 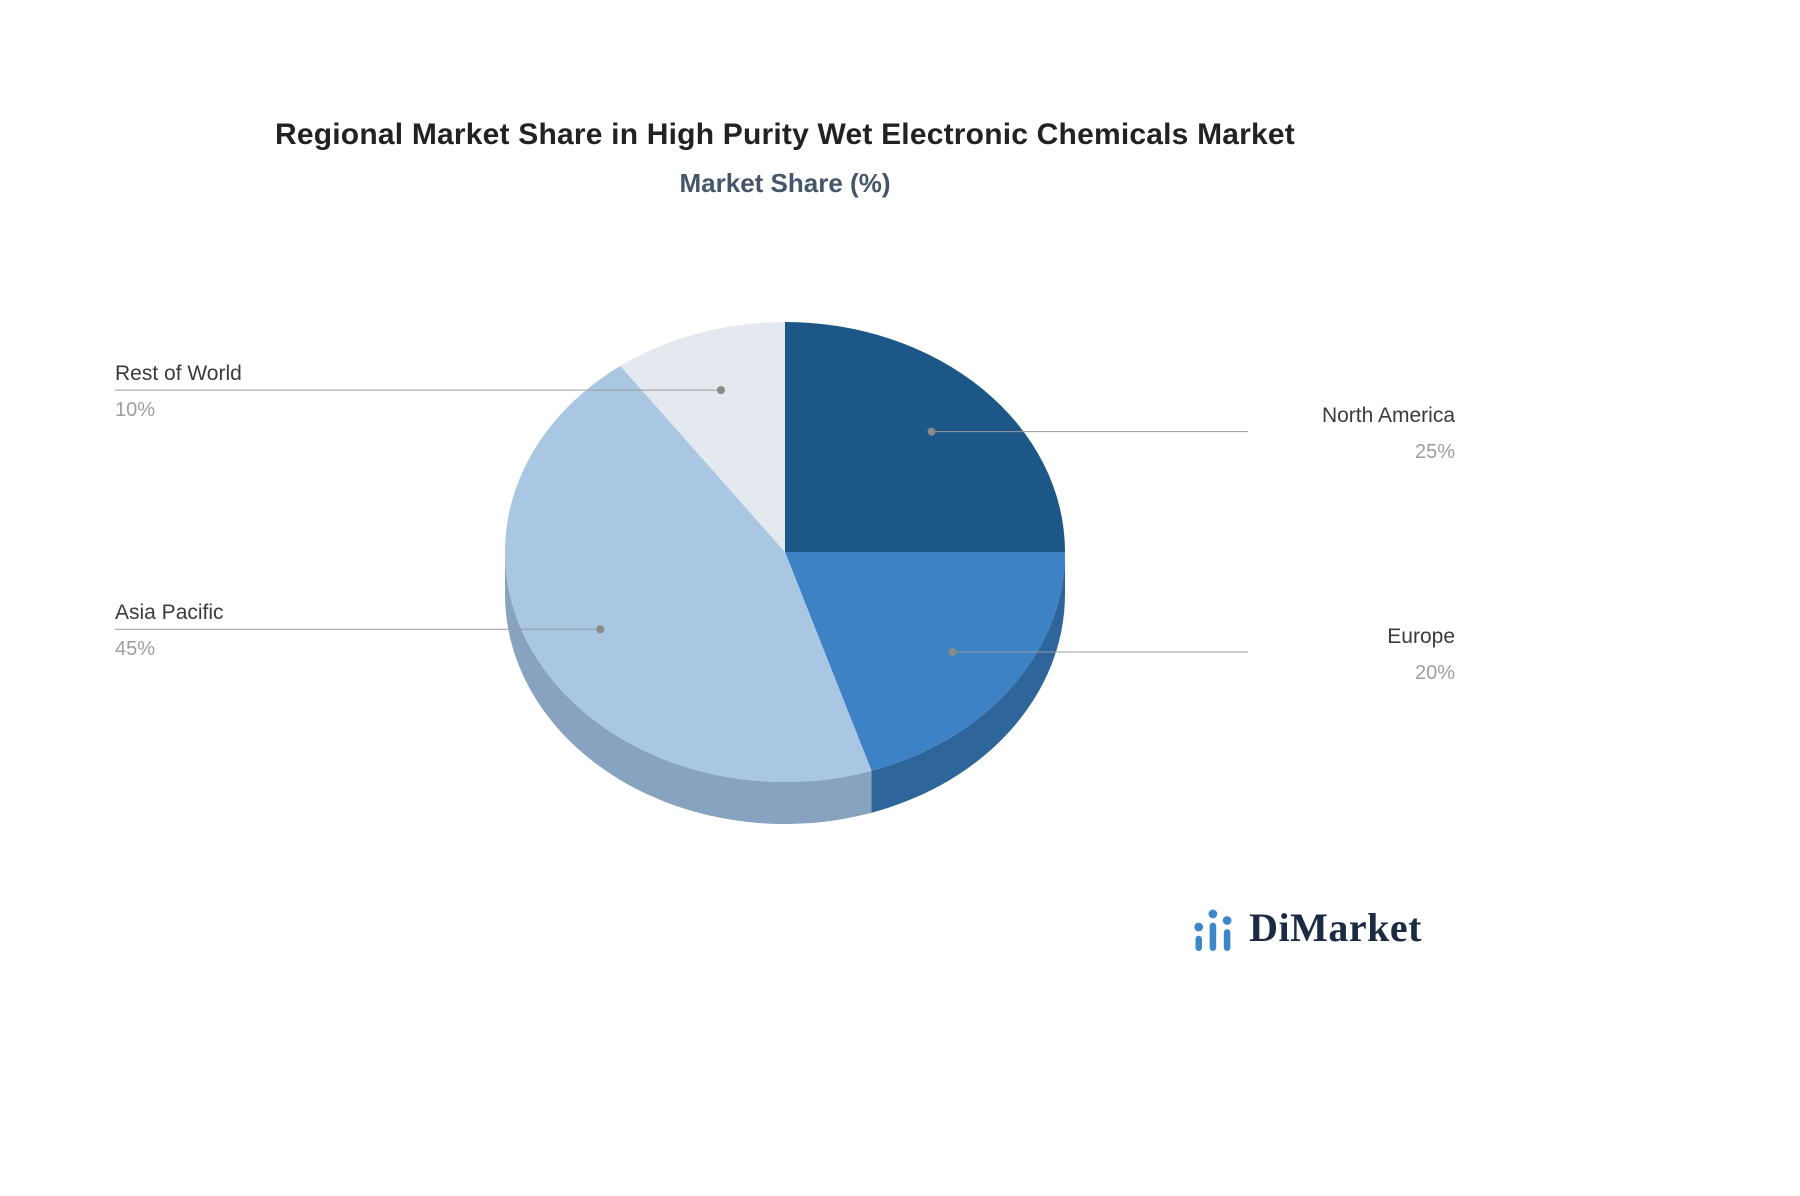 I want to click on slice-label-value: 20%, so click(x=1434, y=673).